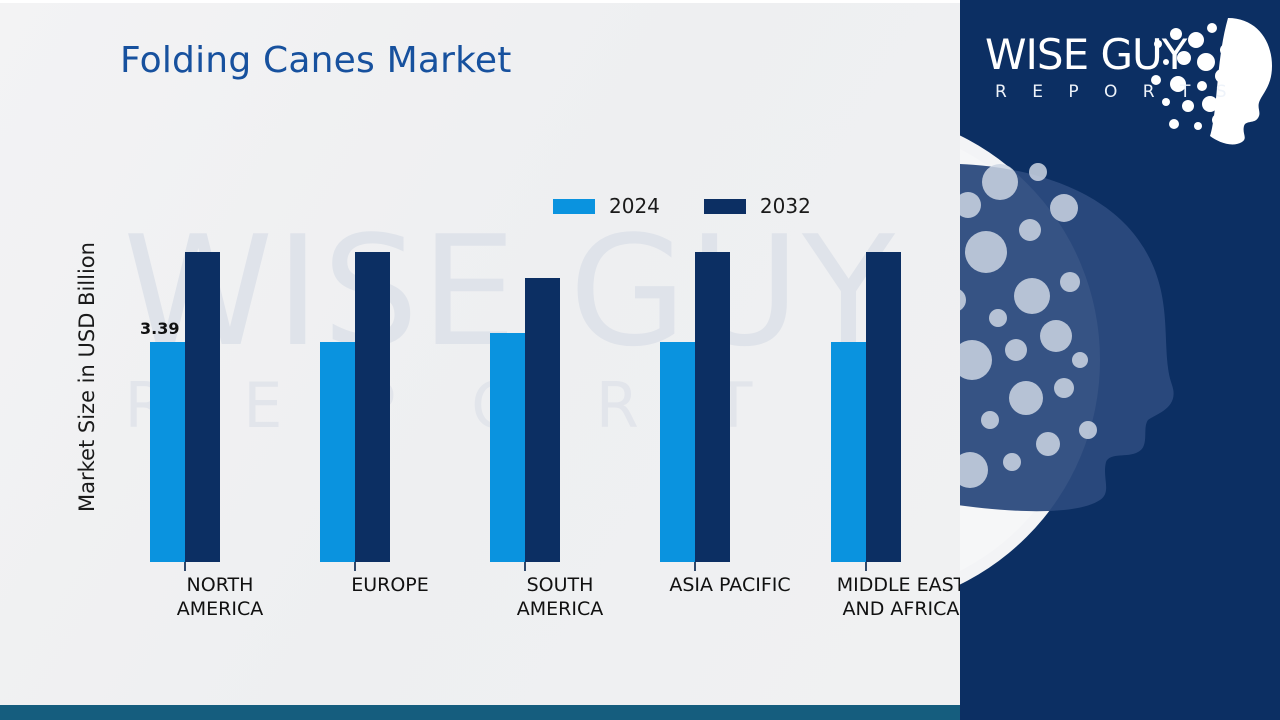 The width and height of the screenshot is (1280, 720). I want to click on x-axis-category-label: SOUTH AMERICA, so click(560, 597).